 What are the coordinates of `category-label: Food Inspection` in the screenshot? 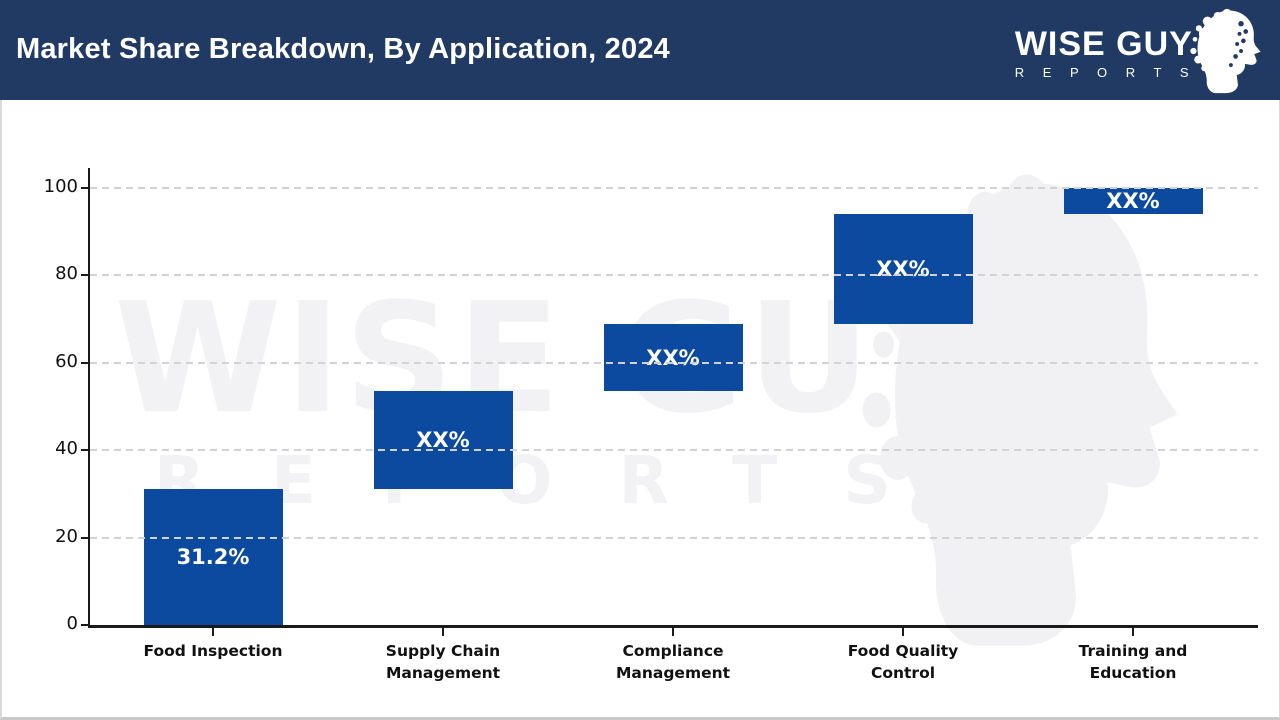 It's located at (213, 651).